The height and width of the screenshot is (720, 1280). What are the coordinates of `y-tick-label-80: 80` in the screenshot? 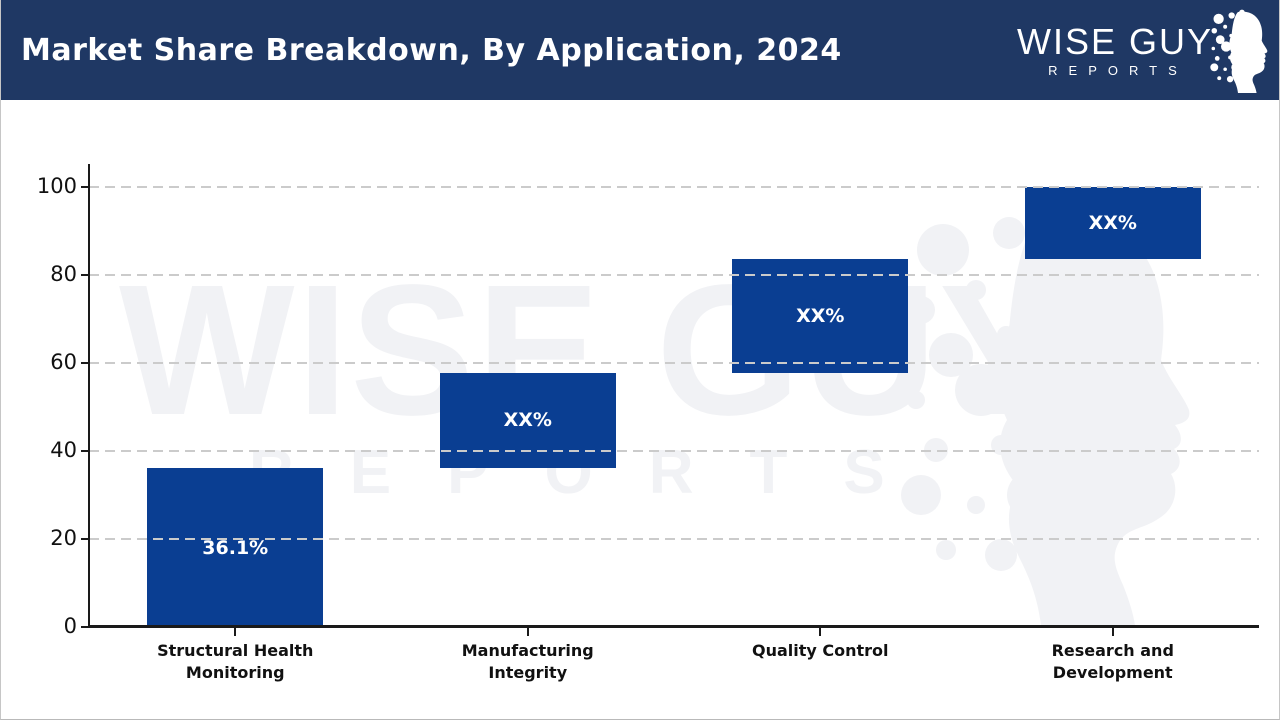 It's located at (63, 274).